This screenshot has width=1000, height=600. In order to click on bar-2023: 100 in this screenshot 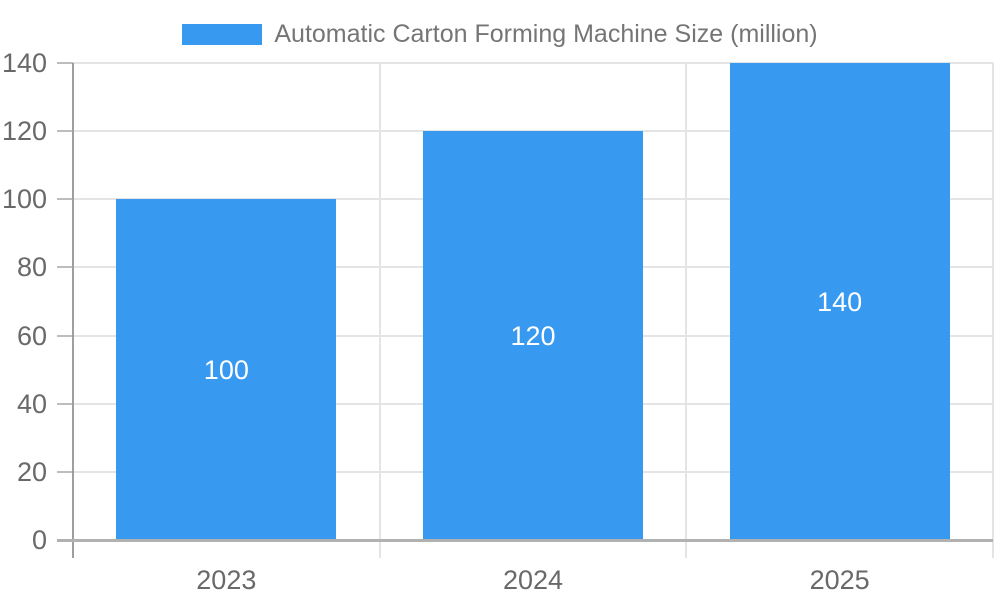, I will do `click(226, 369)`.